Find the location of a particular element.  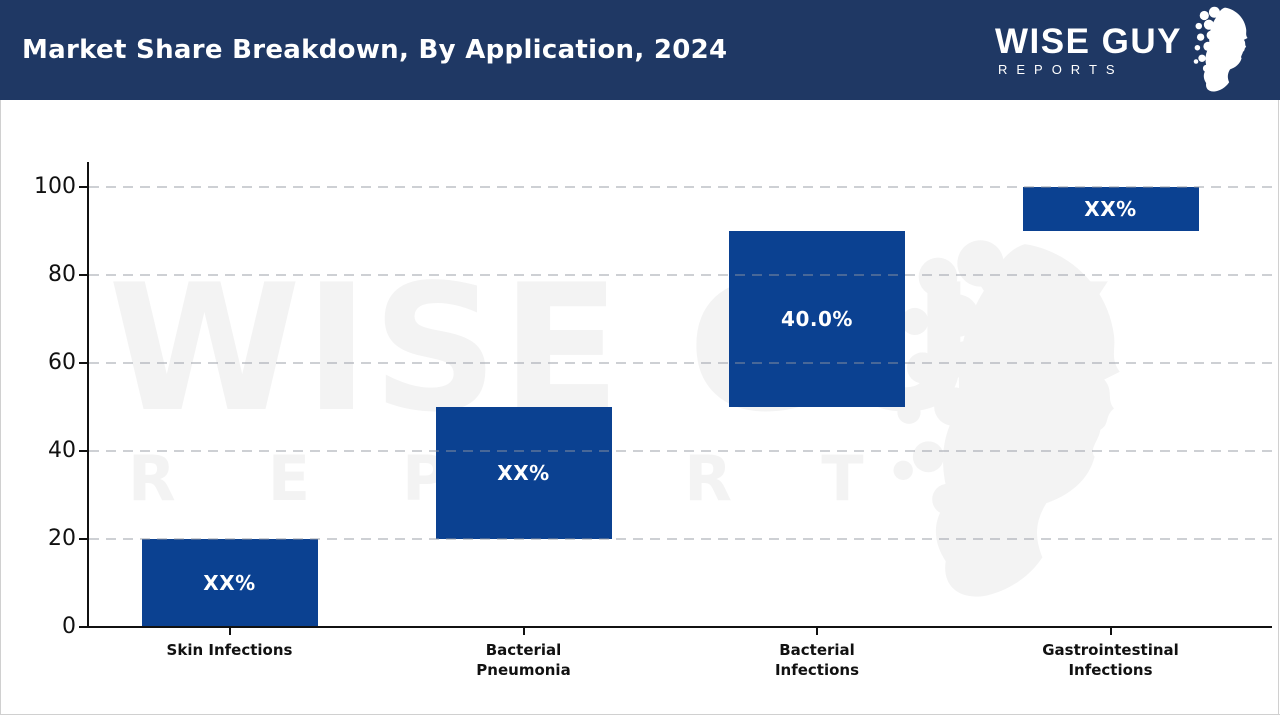

y-tick-label: 80 is located at coordinates (62, 274).